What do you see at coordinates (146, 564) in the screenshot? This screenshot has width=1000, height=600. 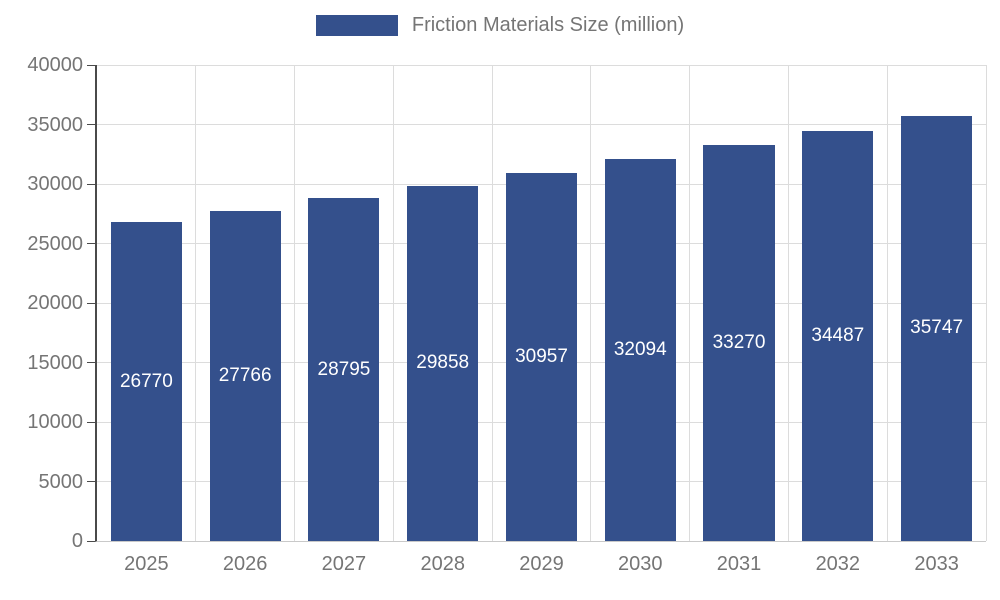 I see `x-axis-label: 2025` at bounding box center [146, 564].